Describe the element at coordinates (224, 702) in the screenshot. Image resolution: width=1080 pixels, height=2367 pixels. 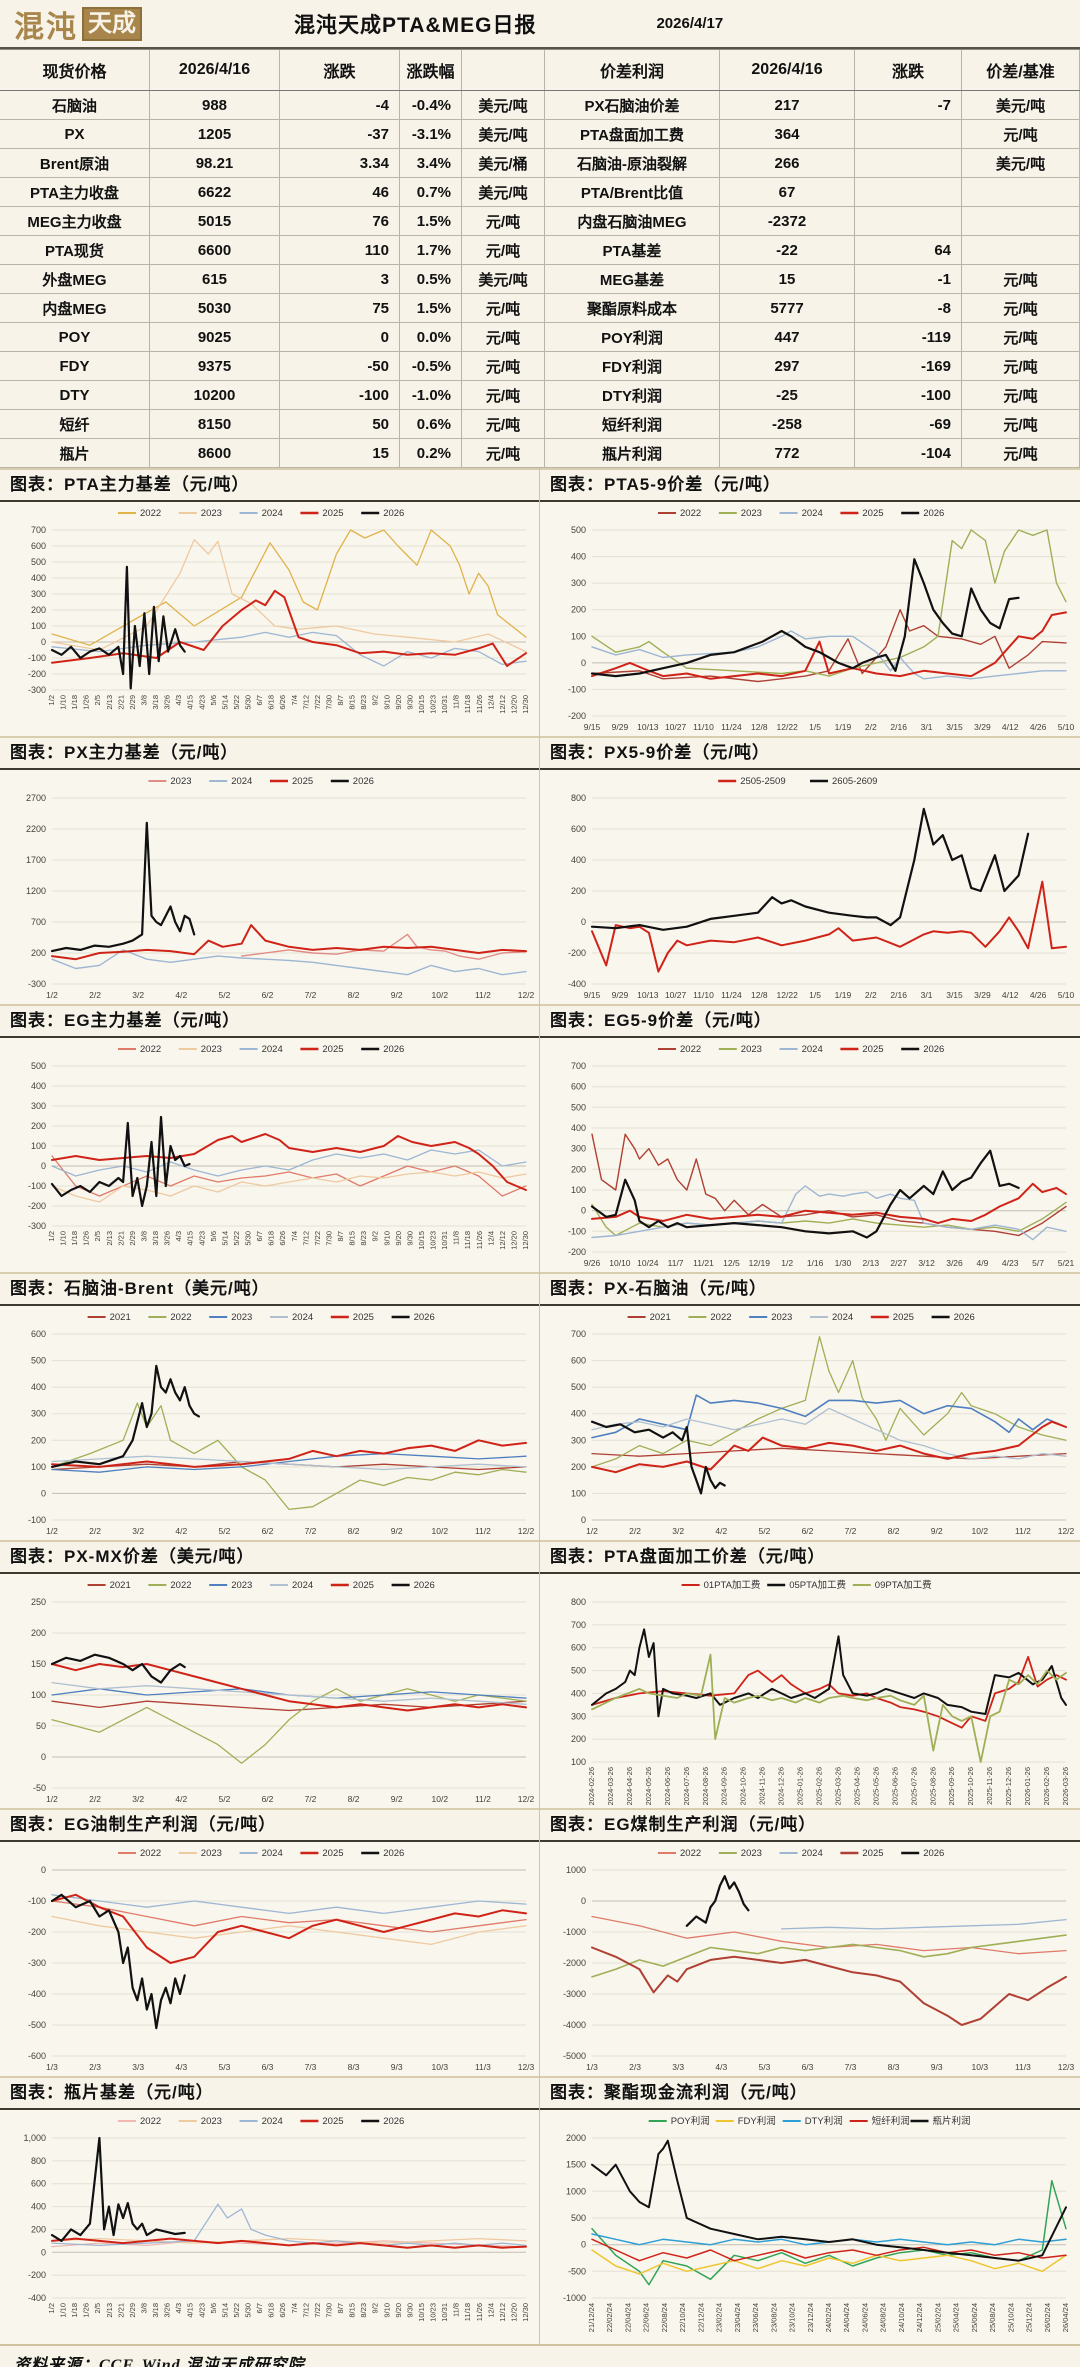
I see `x-tick-label: 5/14` at that location.